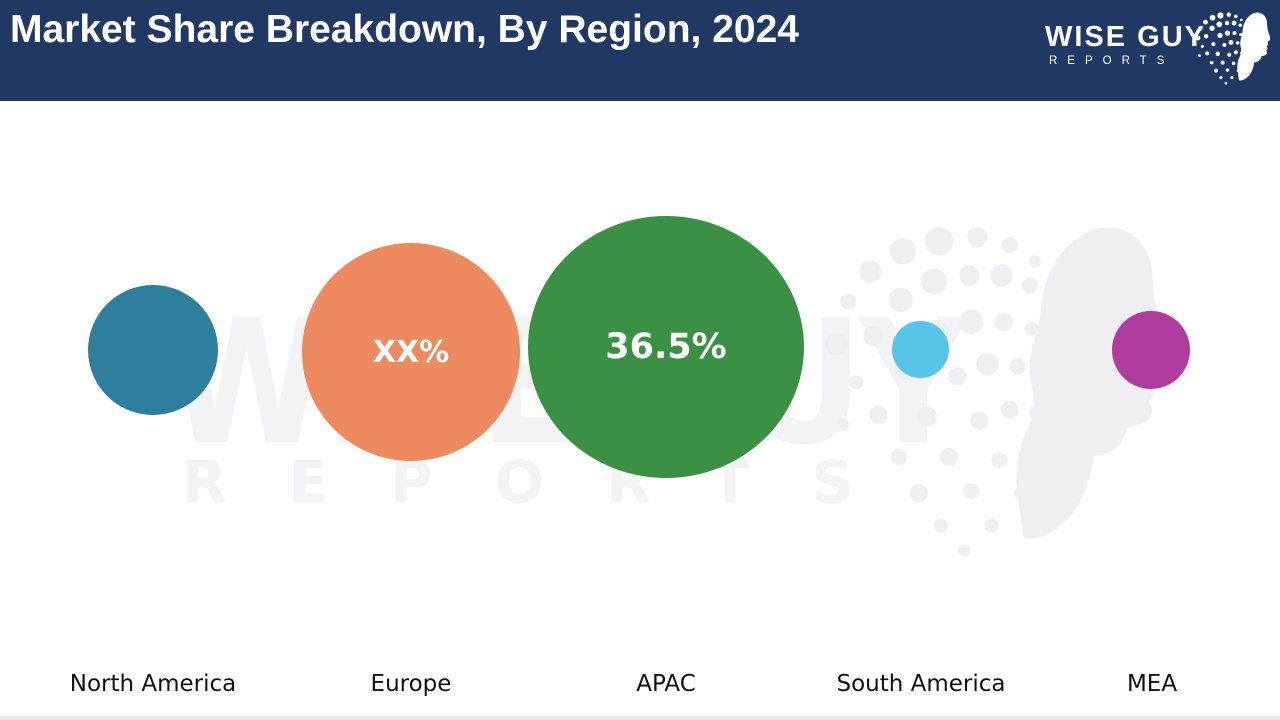 This screenshot has height=720, width=1280. What do you see at coordinates (640, 718) in the screenshot?
I see `bottom-edge-divider` at bounding box center [640, 718].